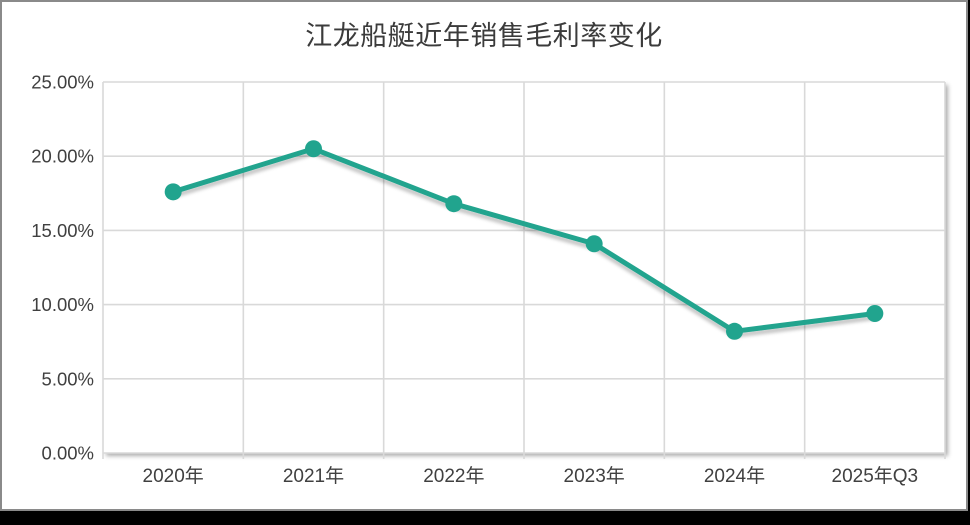 This screenshot has width=970, height=525. Describe the element at coordinates (313, 476) in the screenshot. I see `x-axis-tick-label: 2021年` at that location.